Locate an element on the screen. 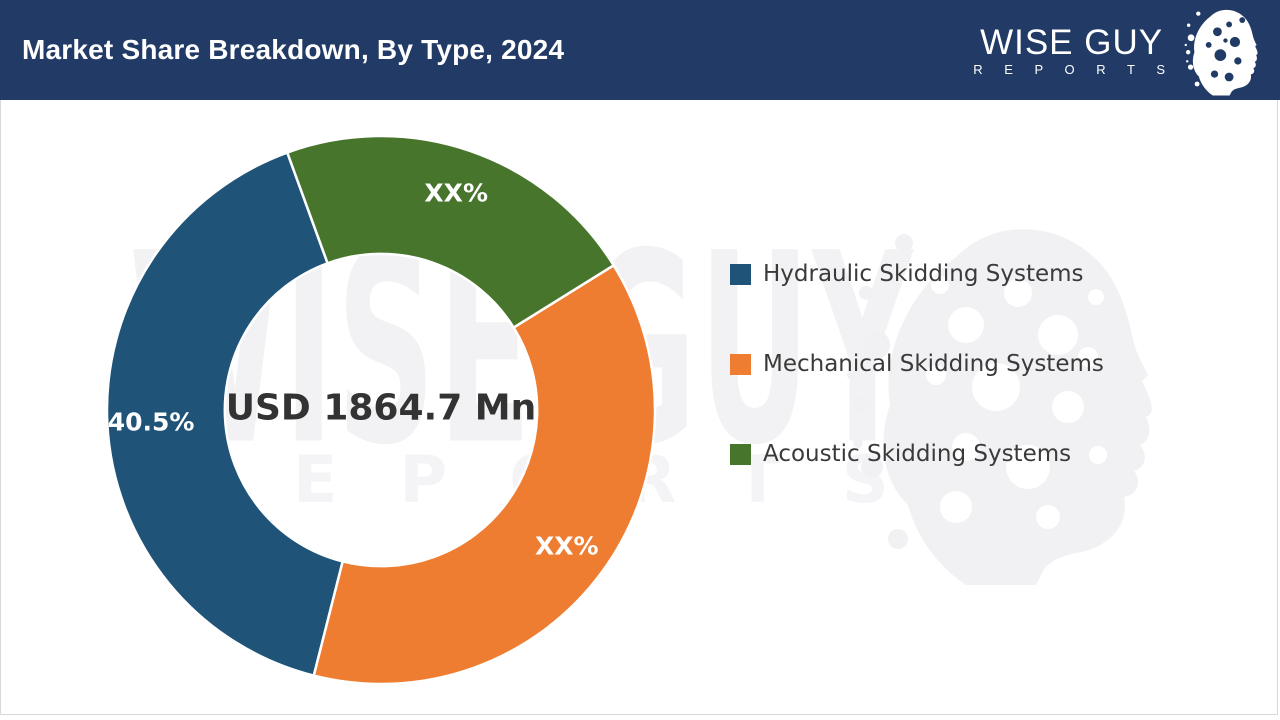 The image size is (1280, 720). wiseguy-logo: WISE GUY R E P O R T S is located at coordinates (1119, 50).